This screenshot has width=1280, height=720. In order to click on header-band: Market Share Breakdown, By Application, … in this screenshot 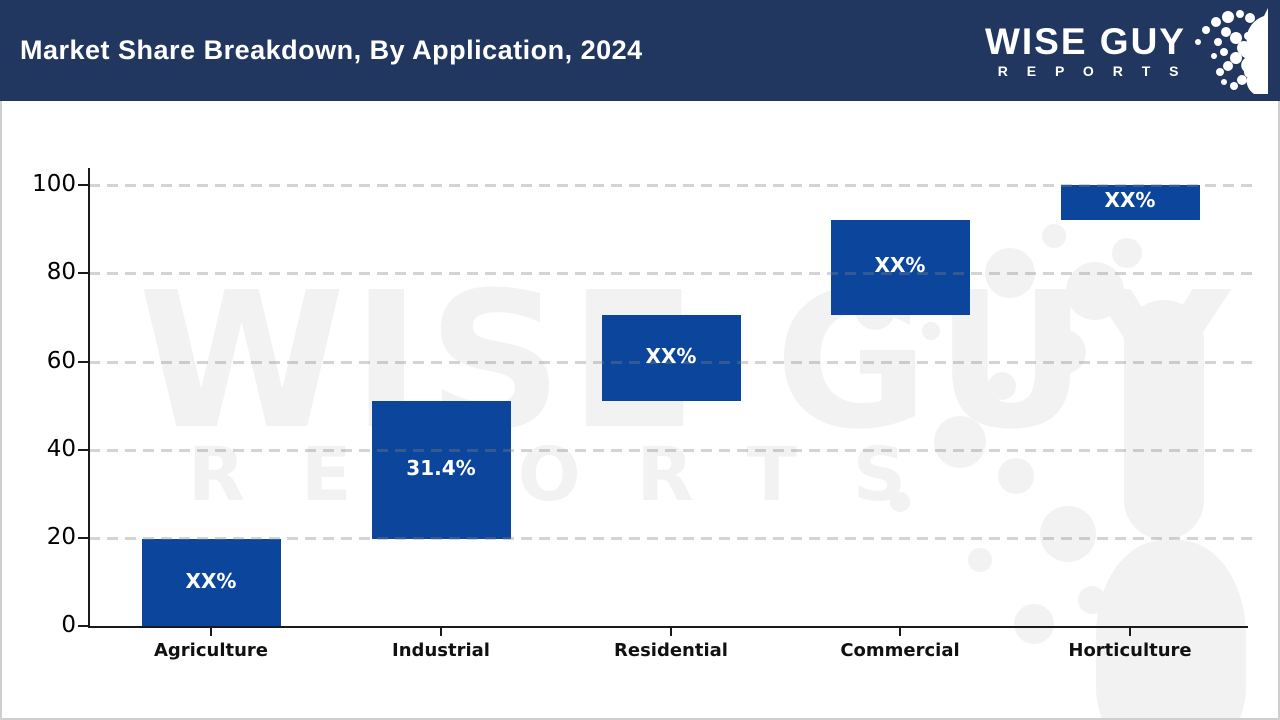, I will do `click(640, 50)`.